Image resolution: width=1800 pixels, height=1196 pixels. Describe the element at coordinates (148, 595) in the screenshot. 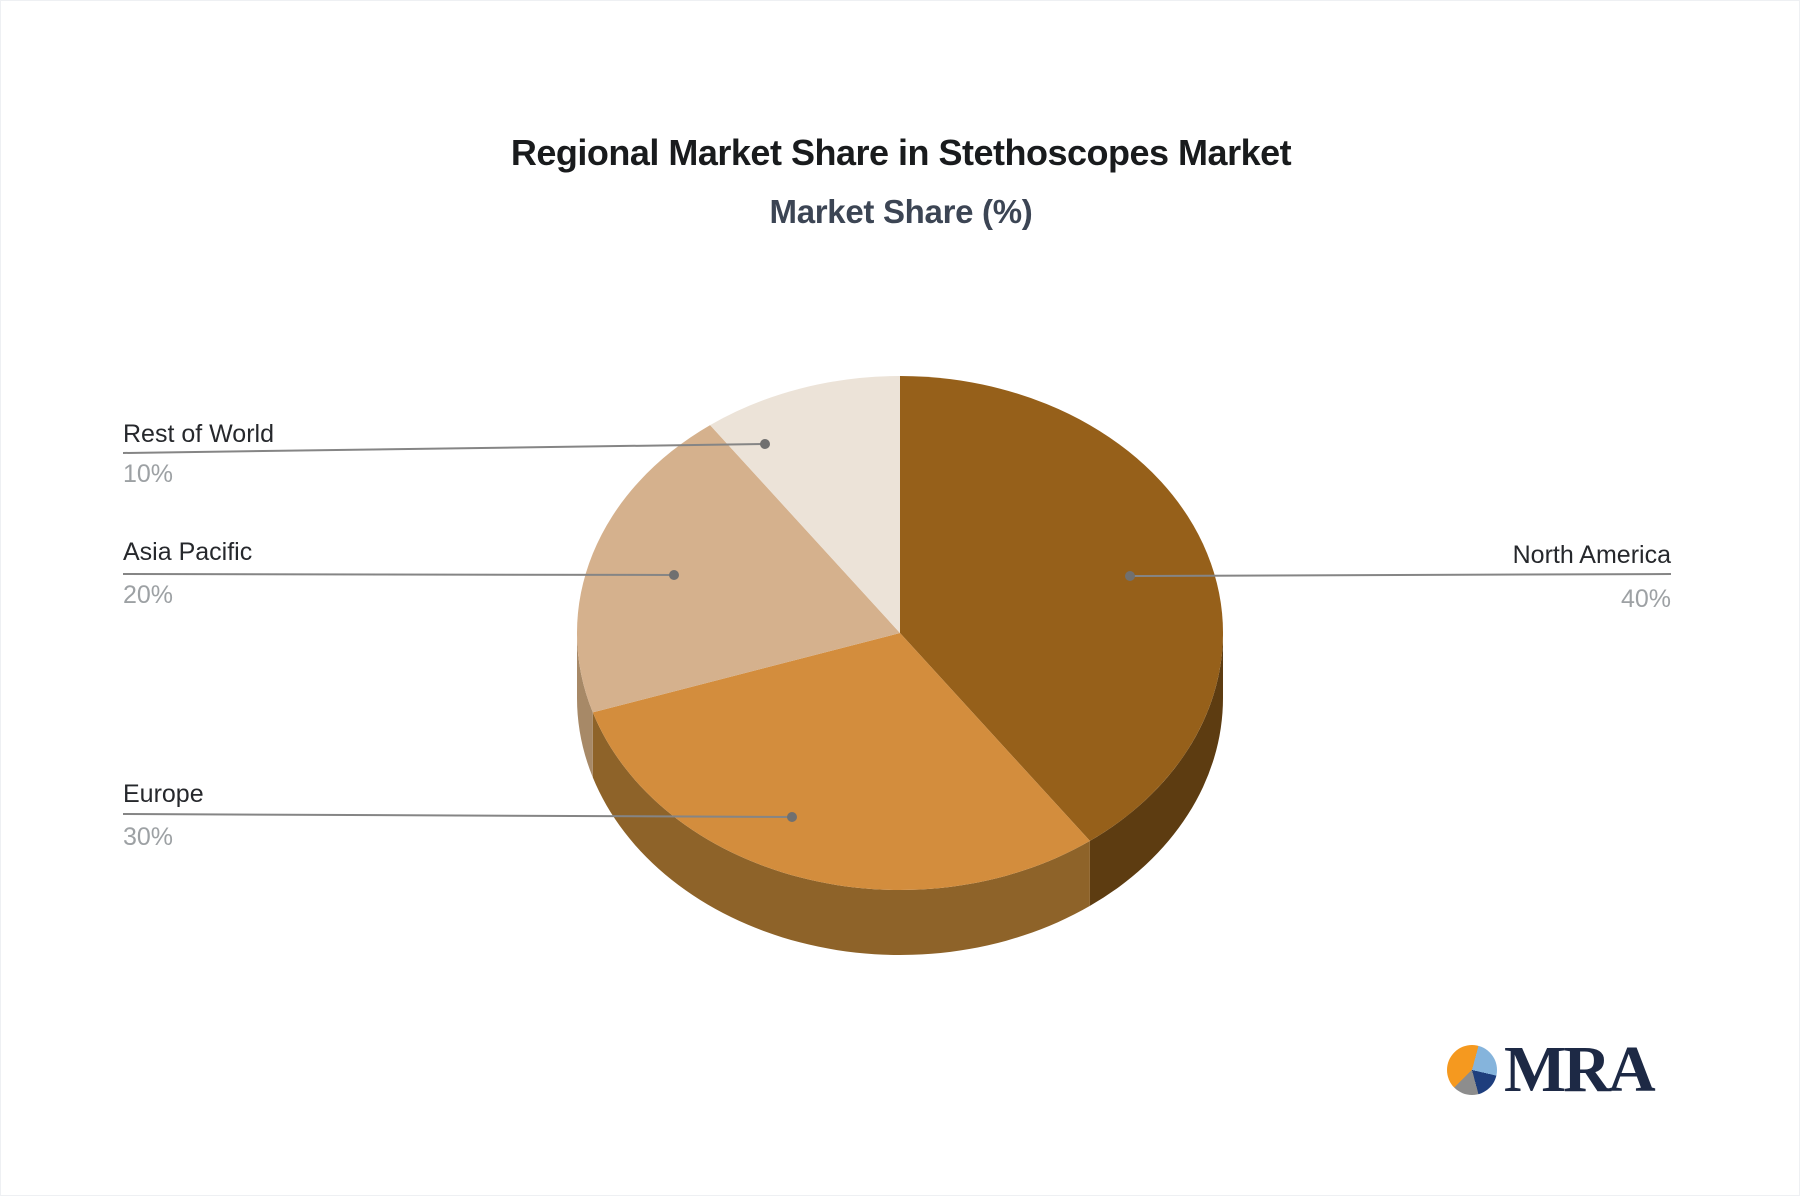

I see `slice-pct-asia-pacific: 20%` at that location.